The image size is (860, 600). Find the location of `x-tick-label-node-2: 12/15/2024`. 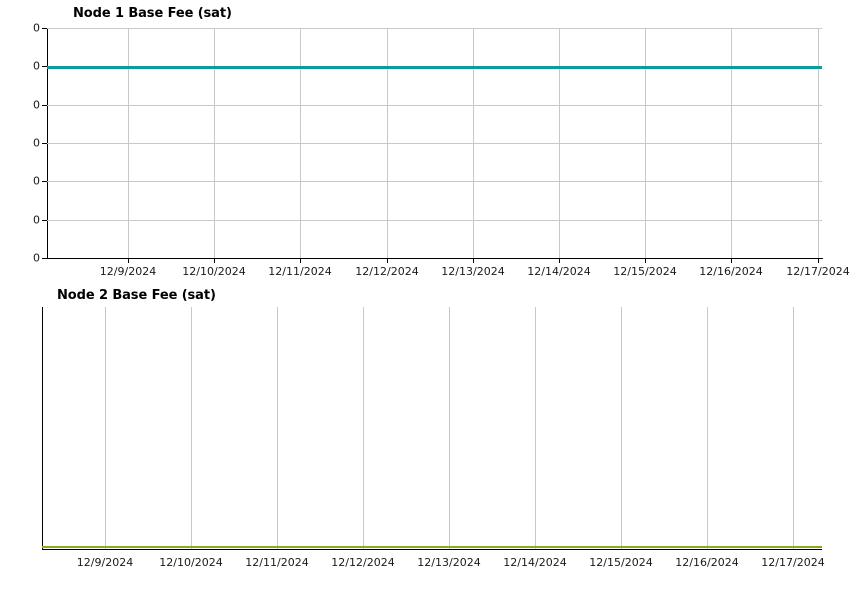

x-tick-label-node-2: 12/15/2024 is located at coordinates (621, 562).